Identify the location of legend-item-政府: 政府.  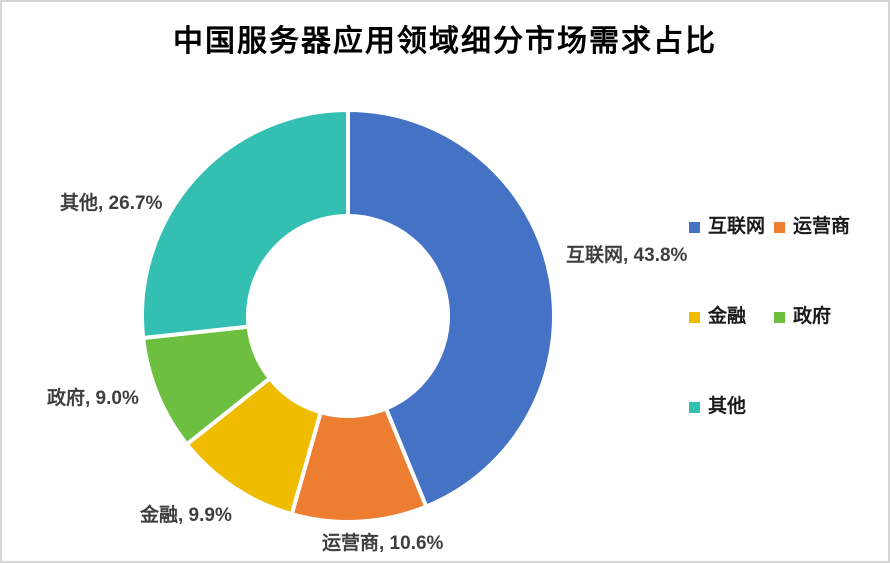
(802, 317).